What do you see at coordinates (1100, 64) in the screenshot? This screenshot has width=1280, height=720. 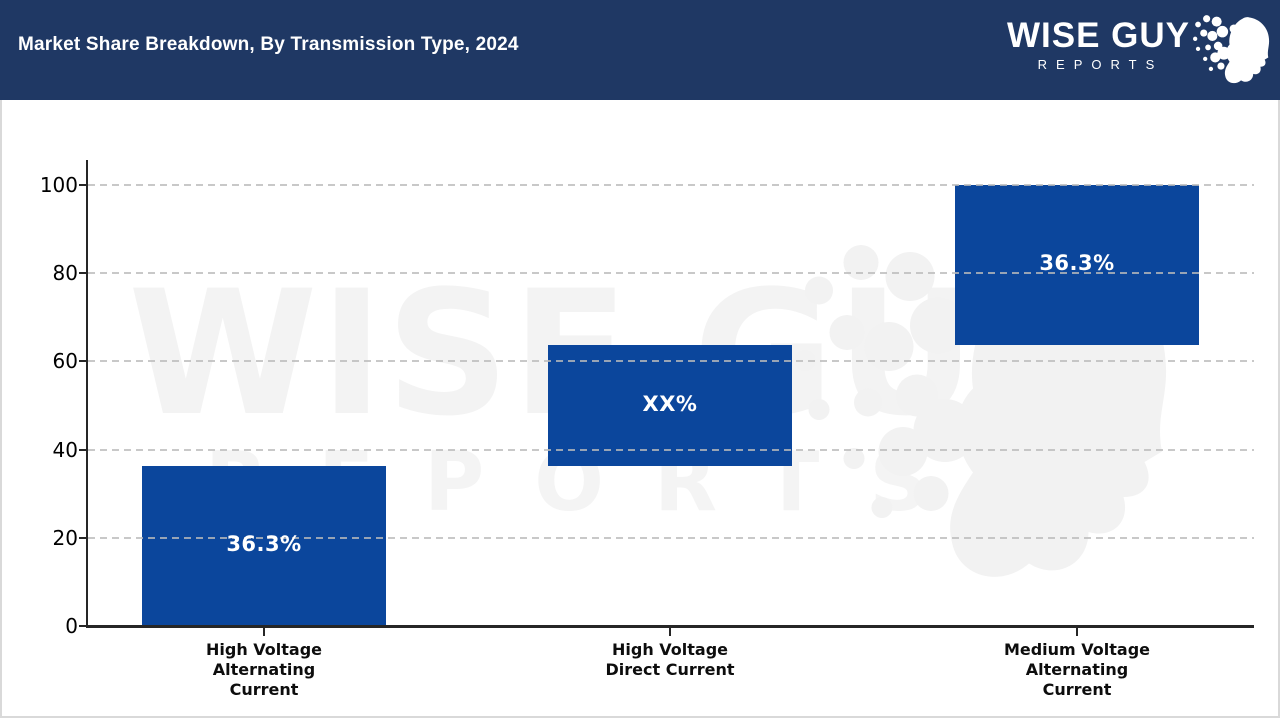 I see `logo-subtext: REPORTS` at bounding box center [1100, 64].